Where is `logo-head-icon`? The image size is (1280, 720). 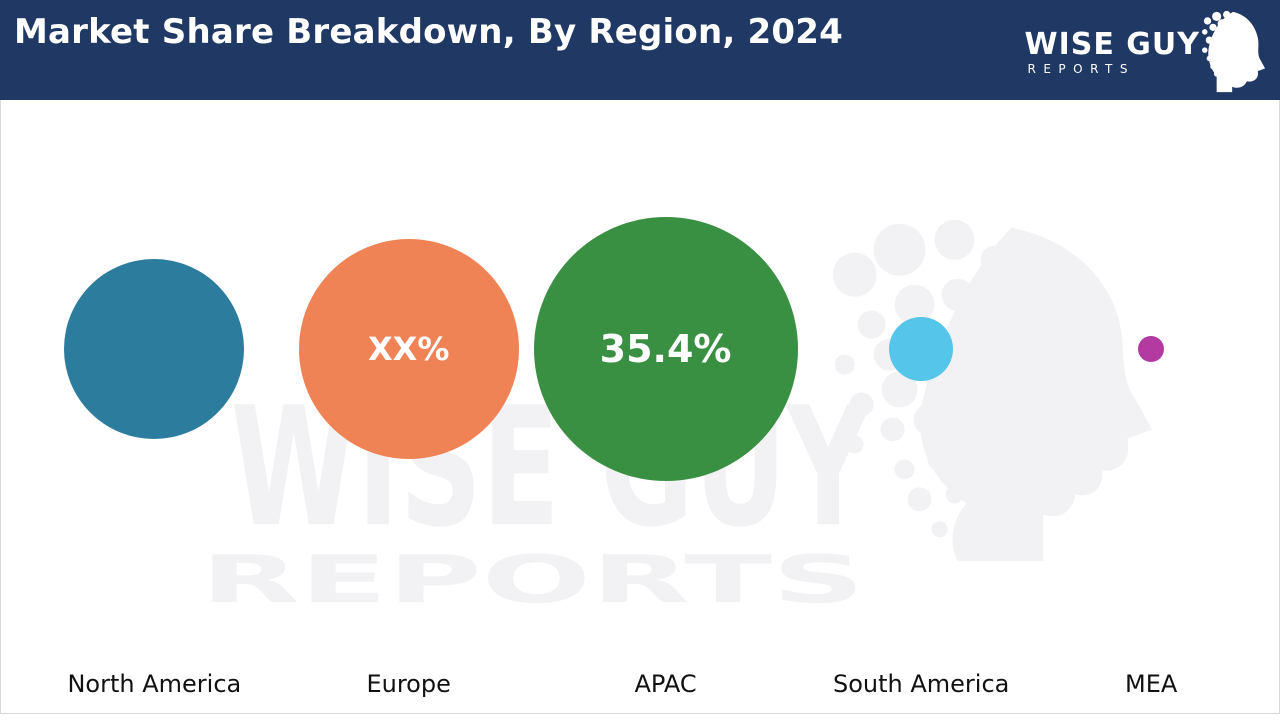
logo-head-icon is located at coordinates (1234, 51).